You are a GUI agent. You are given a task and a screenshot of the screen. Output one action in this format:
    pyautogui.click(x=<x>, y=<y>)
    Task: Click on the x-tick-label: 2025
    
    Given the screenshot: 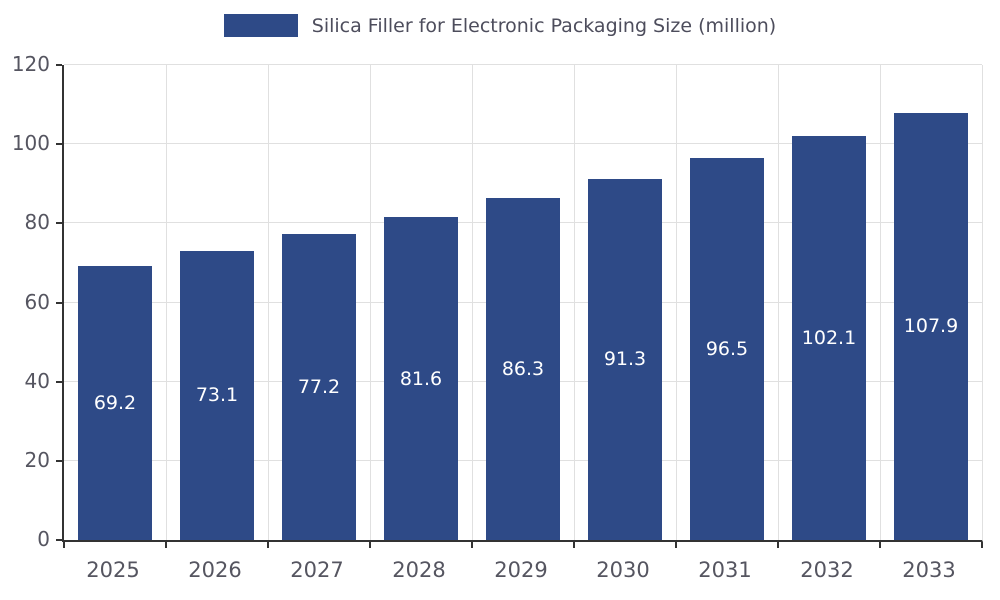 What is the action you would take?
    pyautogui.click(x=113, y=570)
    